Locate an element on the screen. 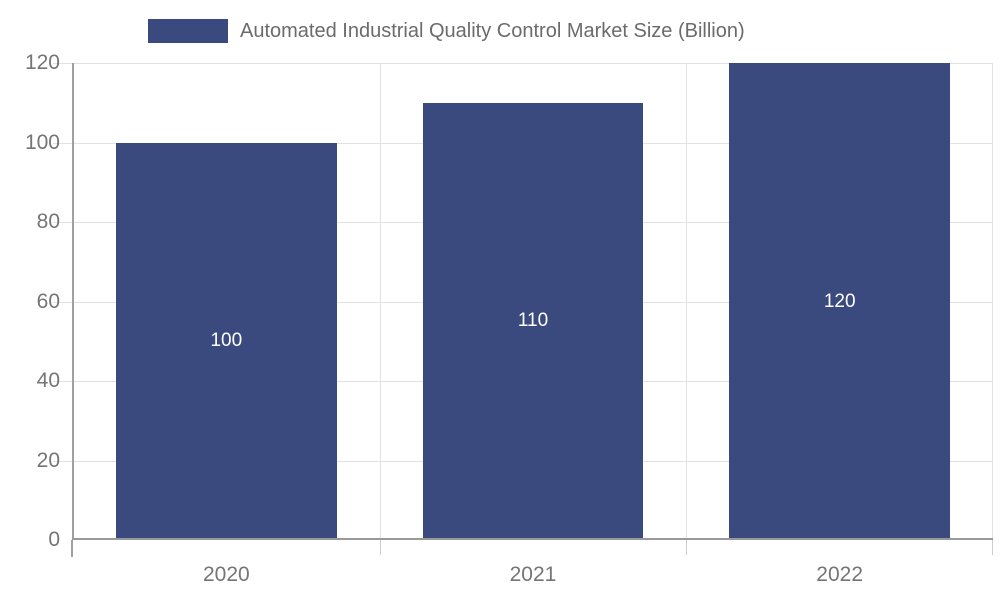  x-axis-labels: 2020 2021 2022 is located at coordinates (533, 575).